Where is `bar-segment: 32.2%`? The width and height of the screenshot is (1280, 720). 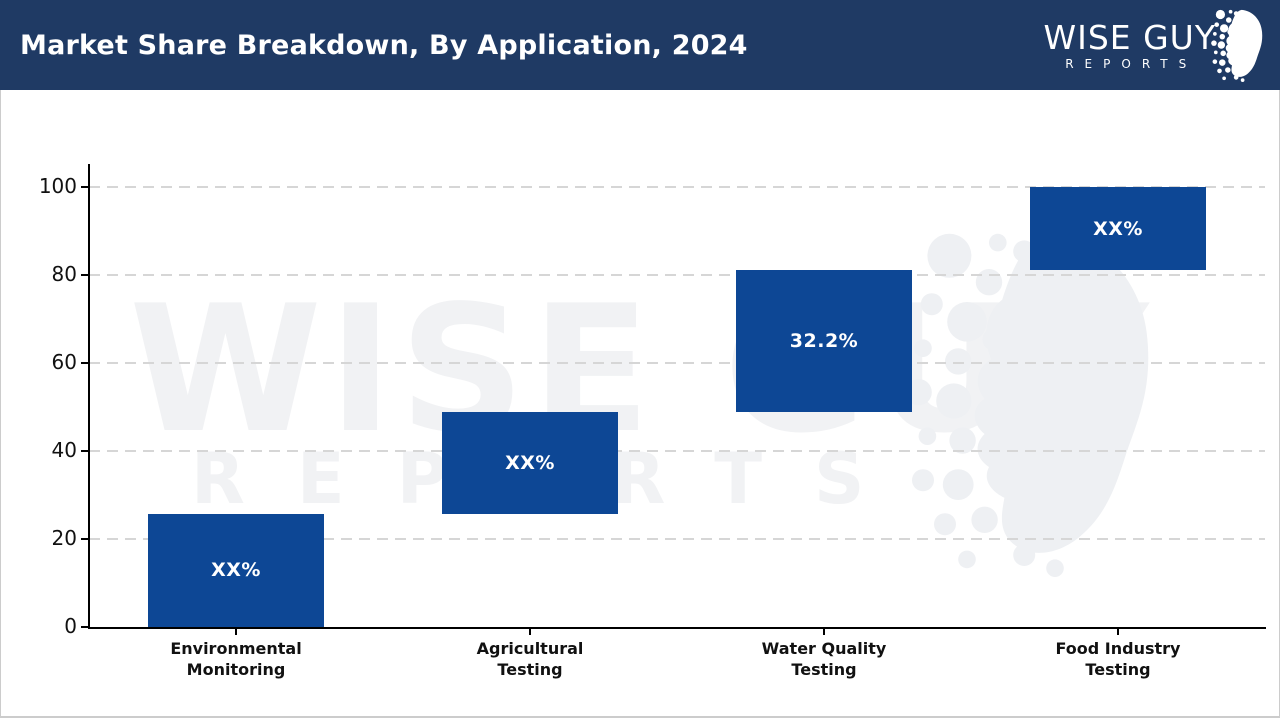
bar-segment: 32.2% is located at coordinates (824, 341).